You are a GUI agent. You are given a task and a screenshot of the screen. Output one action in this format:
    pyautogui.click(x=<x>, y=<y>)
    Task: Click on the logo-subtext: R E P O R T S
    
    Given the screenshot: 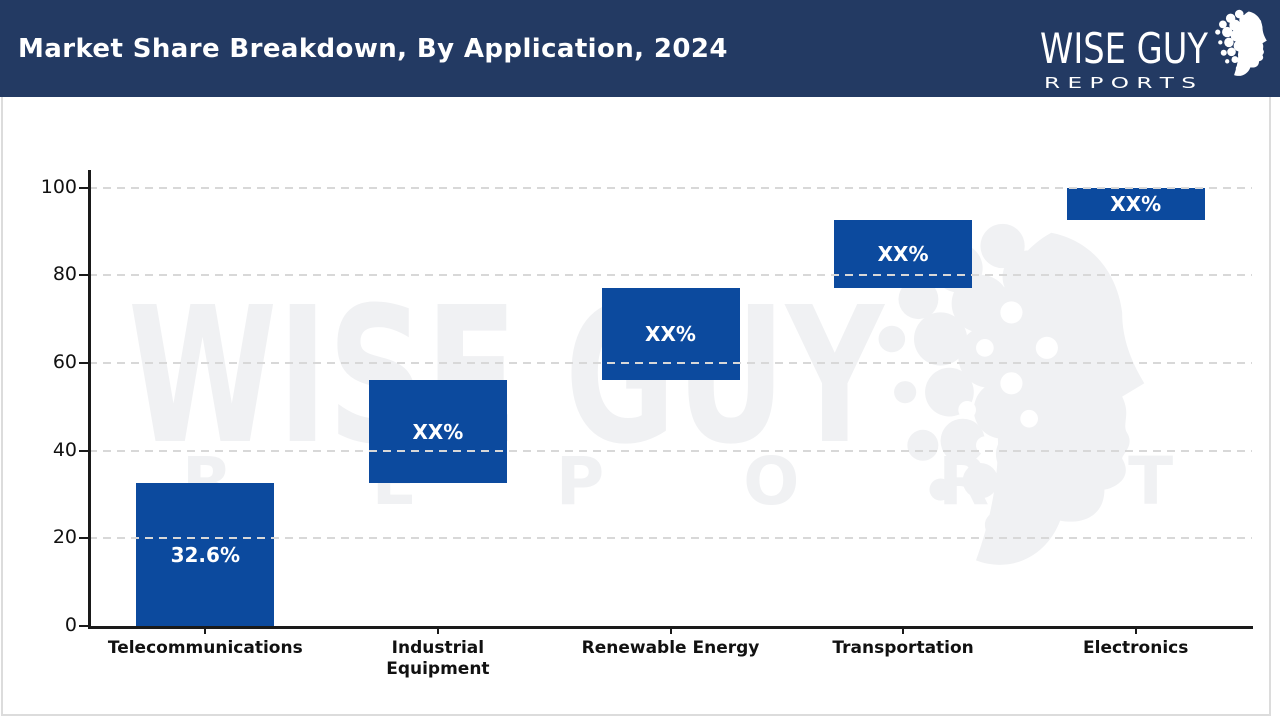 What is the action you would take?
    pyautogui.click(x=1120, y=83)
    